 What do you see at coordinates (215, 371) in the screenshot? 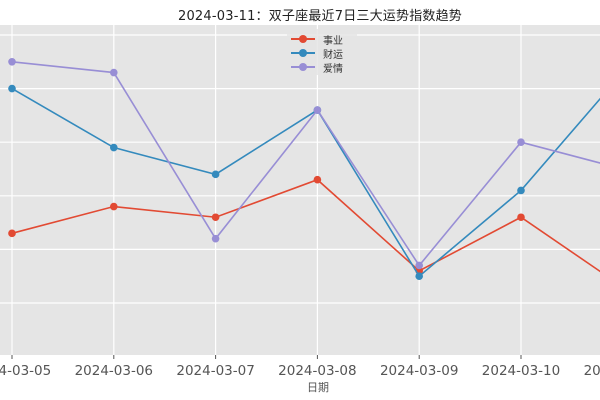
I see `x-tick-label: 2024-03-07` at bounding box center [215, 371].